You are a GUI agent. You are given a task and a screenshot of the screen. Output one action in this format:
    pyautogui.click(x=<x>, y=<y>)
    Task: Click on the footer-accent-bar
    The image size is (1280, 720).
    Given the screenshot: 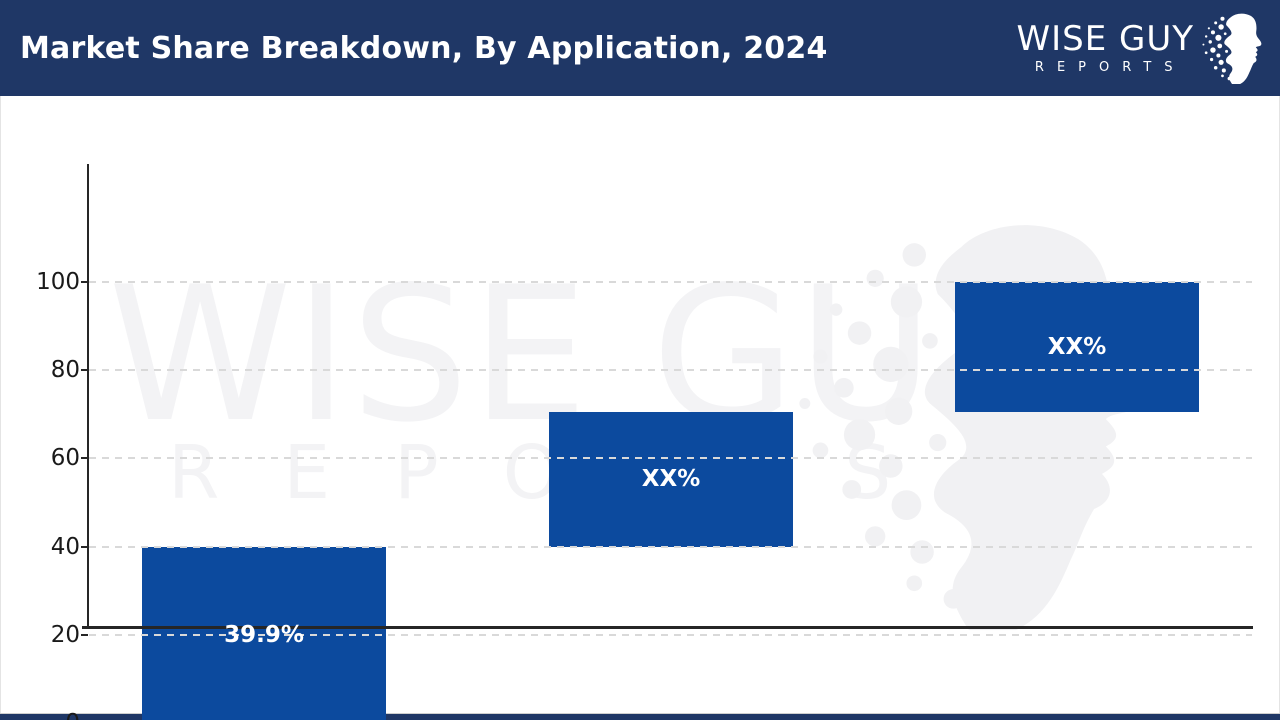 What is the action you would take?
    pyautogui.click(x=640, y=716)
    